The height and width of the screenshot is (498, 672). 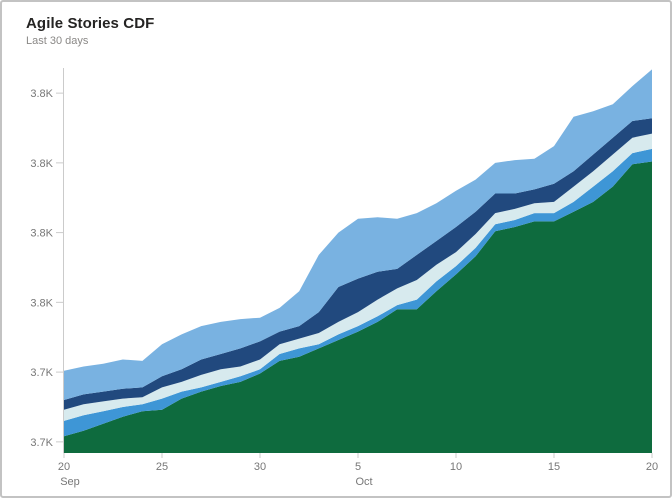 I want to click on x-tick-label: 25, so click(x=162, y=467).